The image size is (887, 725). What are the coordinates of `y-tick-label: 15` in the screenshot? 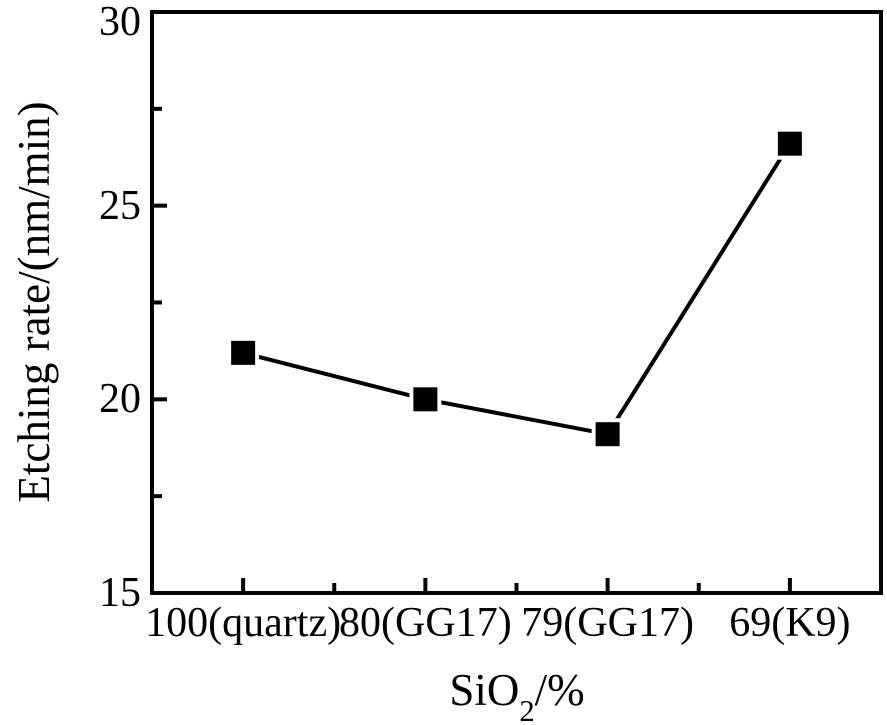 It's located at (120, 593).